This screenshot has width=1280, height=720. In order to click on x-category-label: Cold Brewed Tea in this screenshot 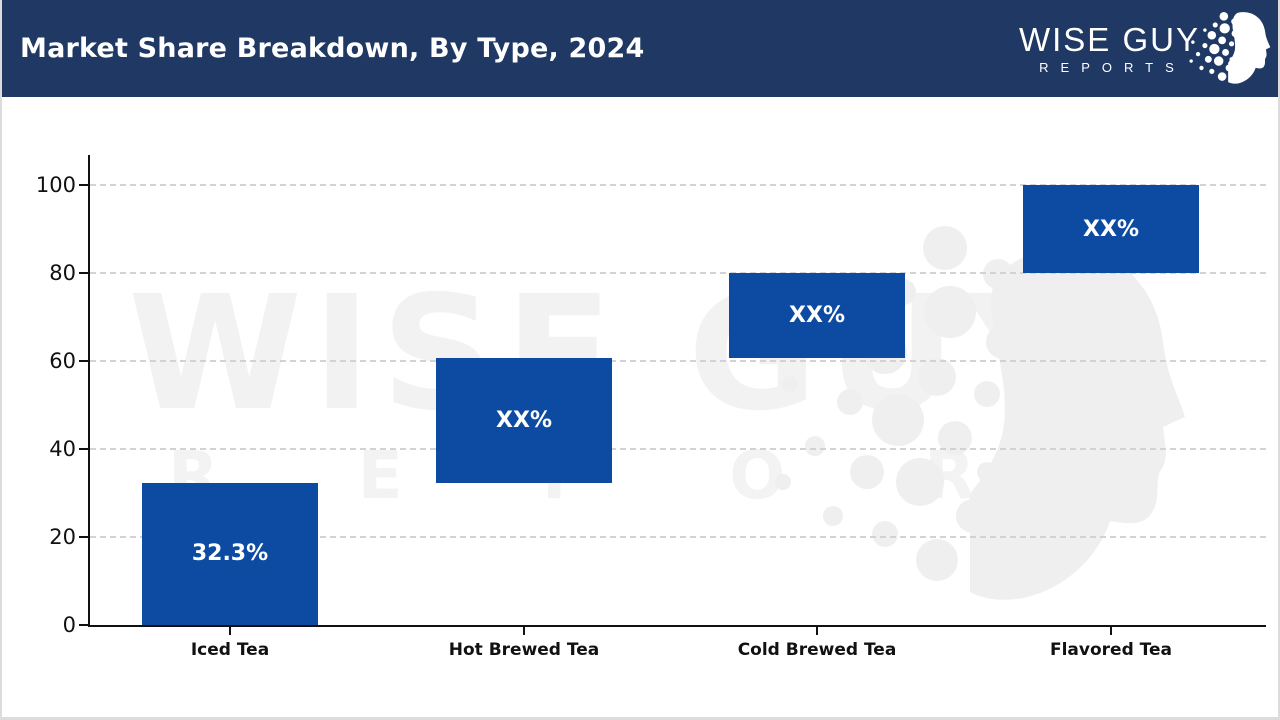, I will do `click(817, 650)`.